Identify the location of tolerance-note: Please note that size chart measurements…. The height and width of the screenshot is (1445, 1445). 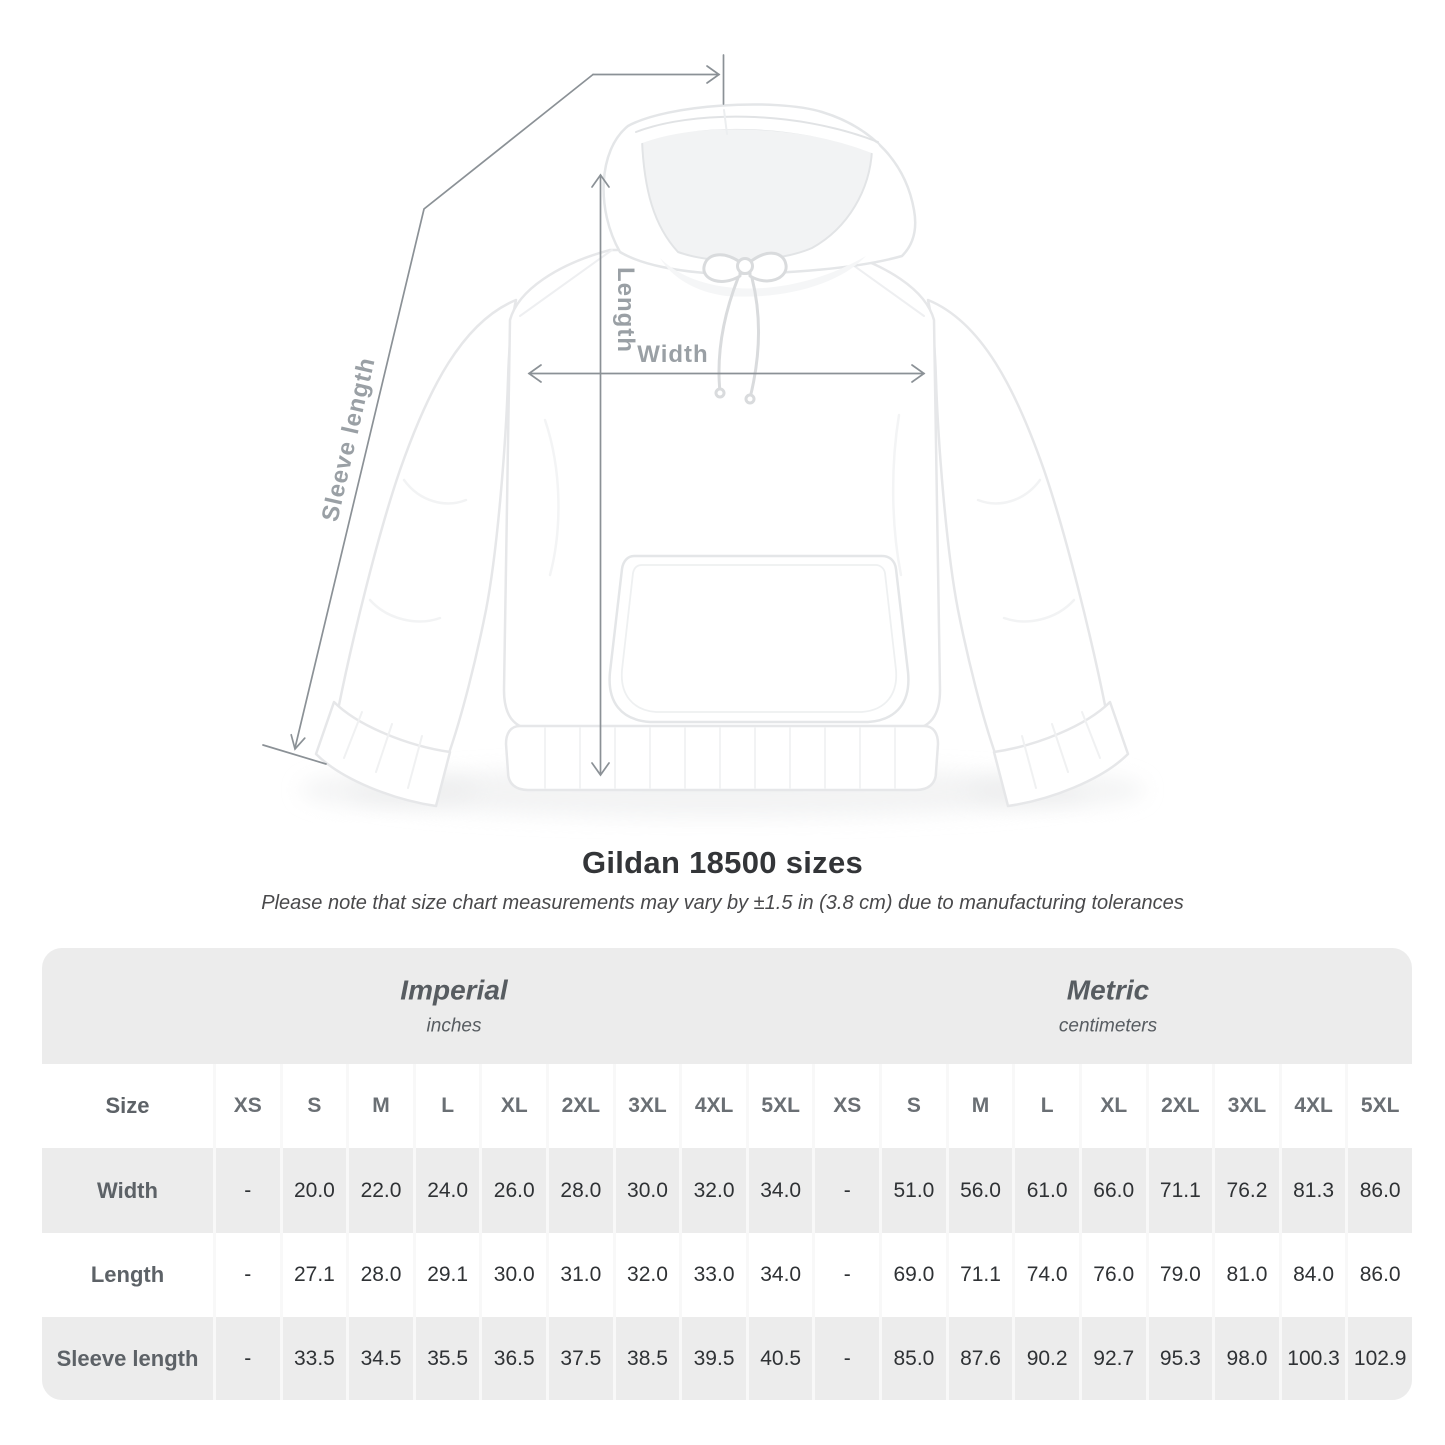
(722, 903).